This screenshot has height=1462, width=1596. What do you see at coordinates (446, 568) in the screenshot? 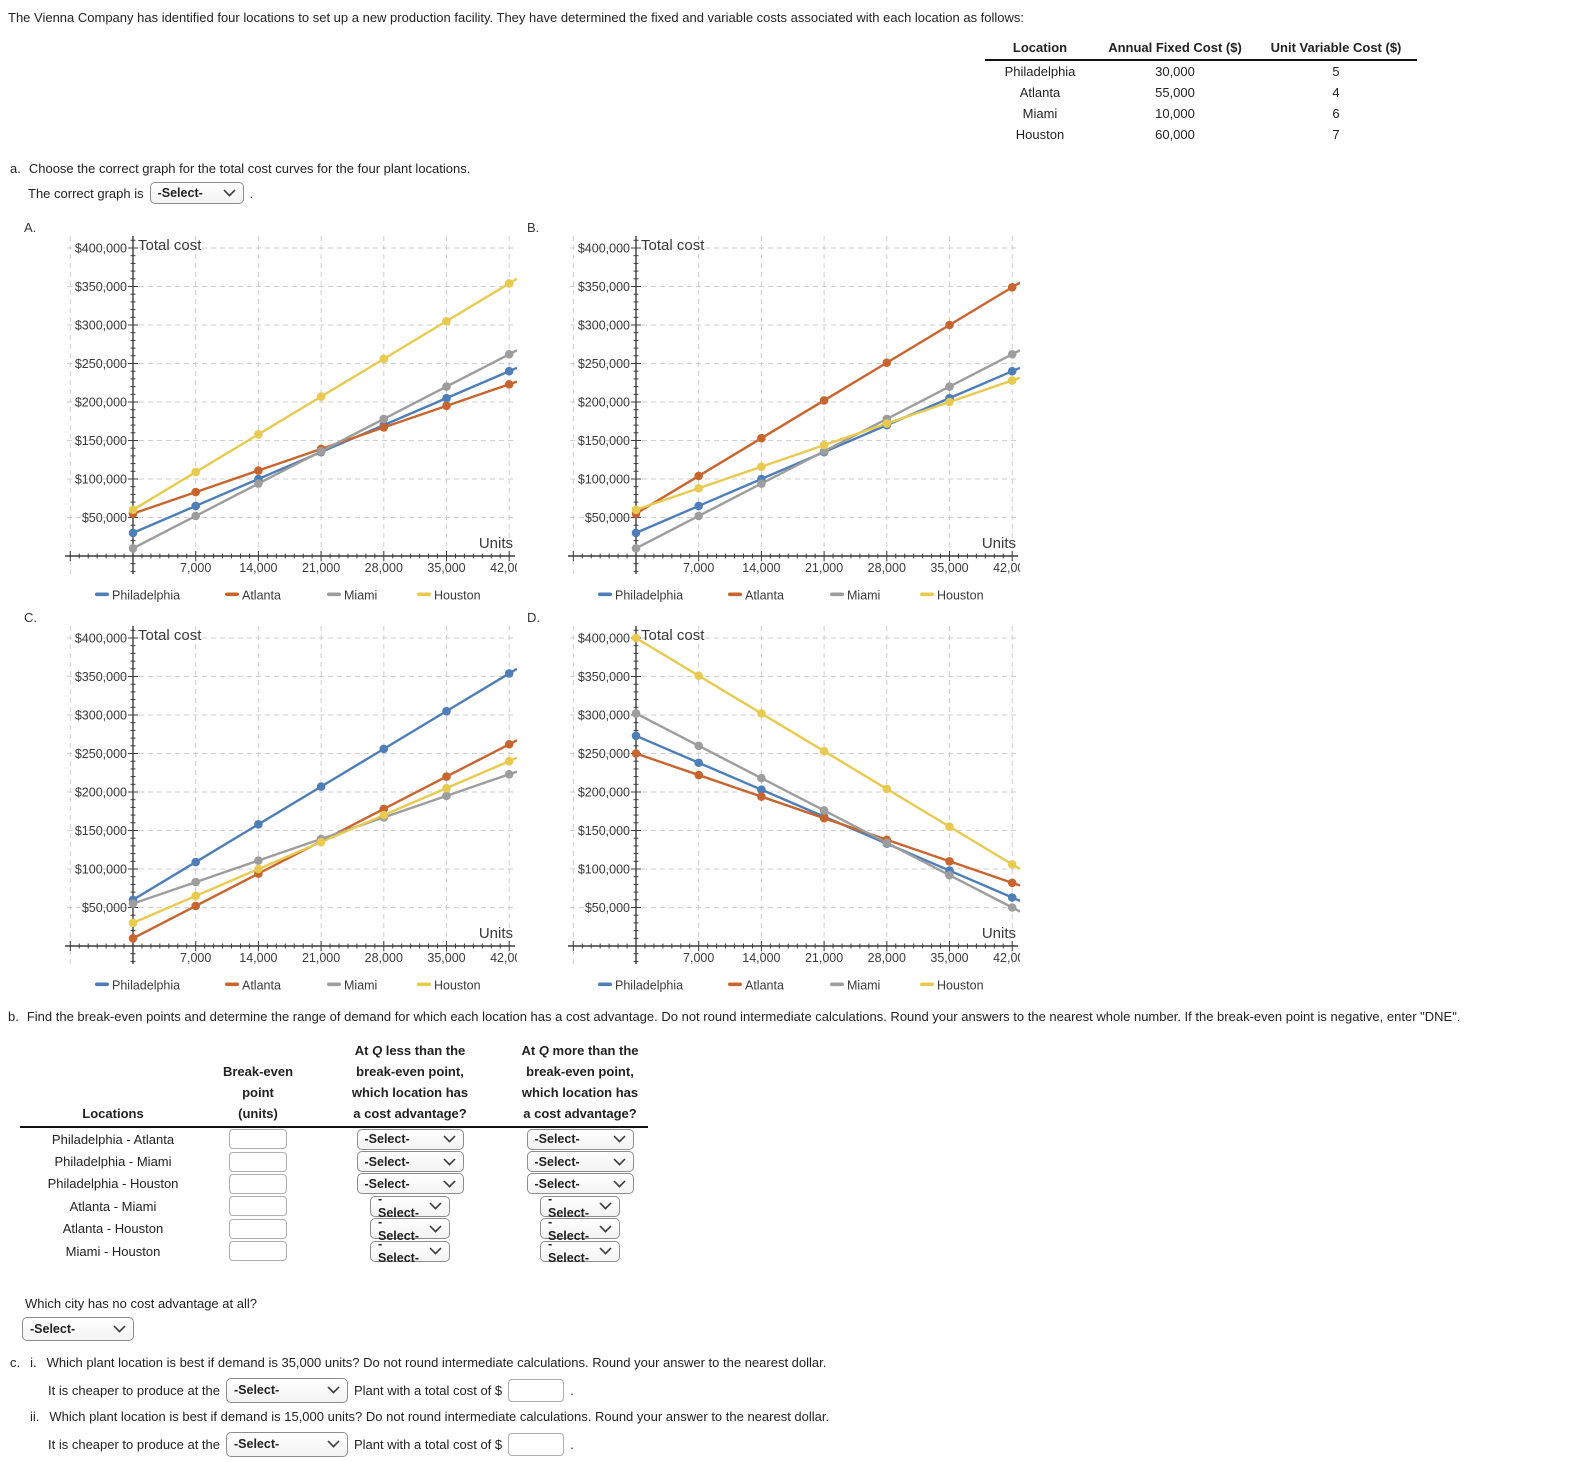
I see `x-tick-label: 35,000` at bounding box center [446, 568].